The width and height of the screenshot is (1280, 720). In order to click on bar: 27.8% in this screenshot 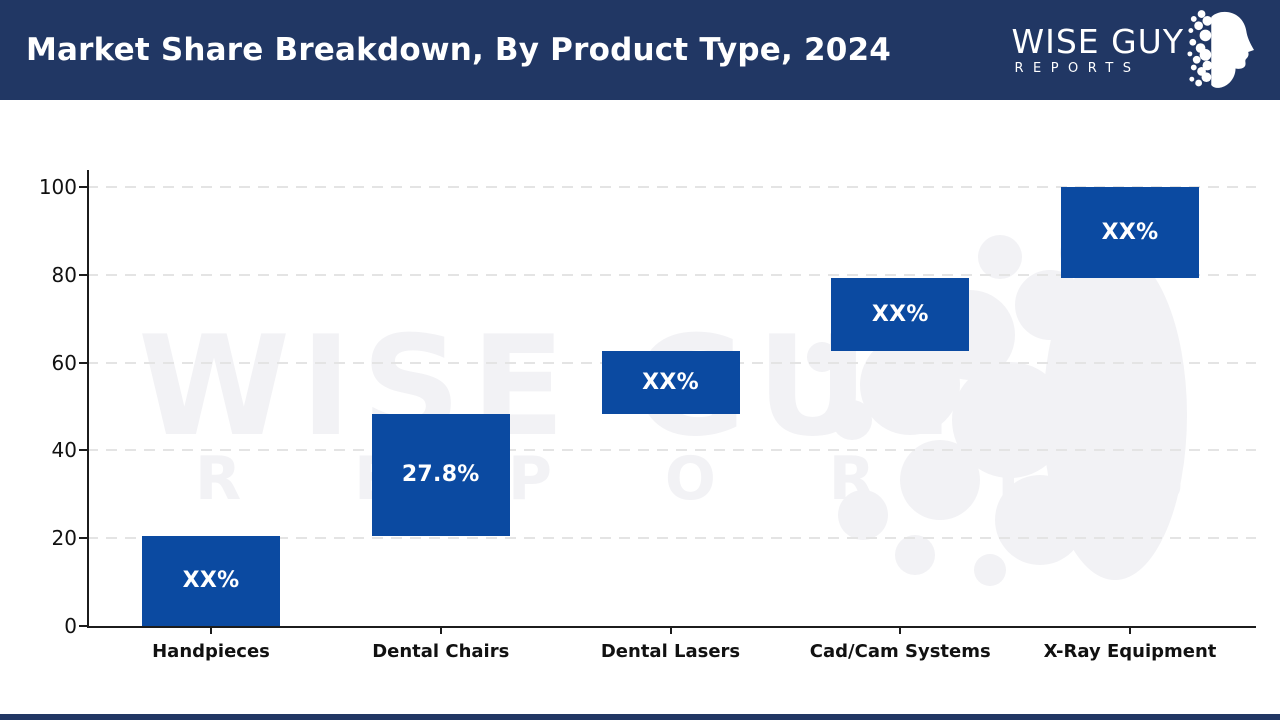, I will do `click(440, 474)`.